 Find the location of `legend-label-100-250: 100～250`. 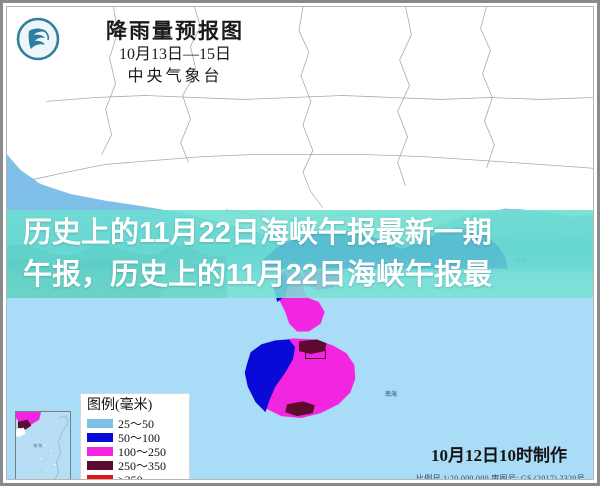

legend-label-100-250: 100～250 is located at coordinates (142, 451).